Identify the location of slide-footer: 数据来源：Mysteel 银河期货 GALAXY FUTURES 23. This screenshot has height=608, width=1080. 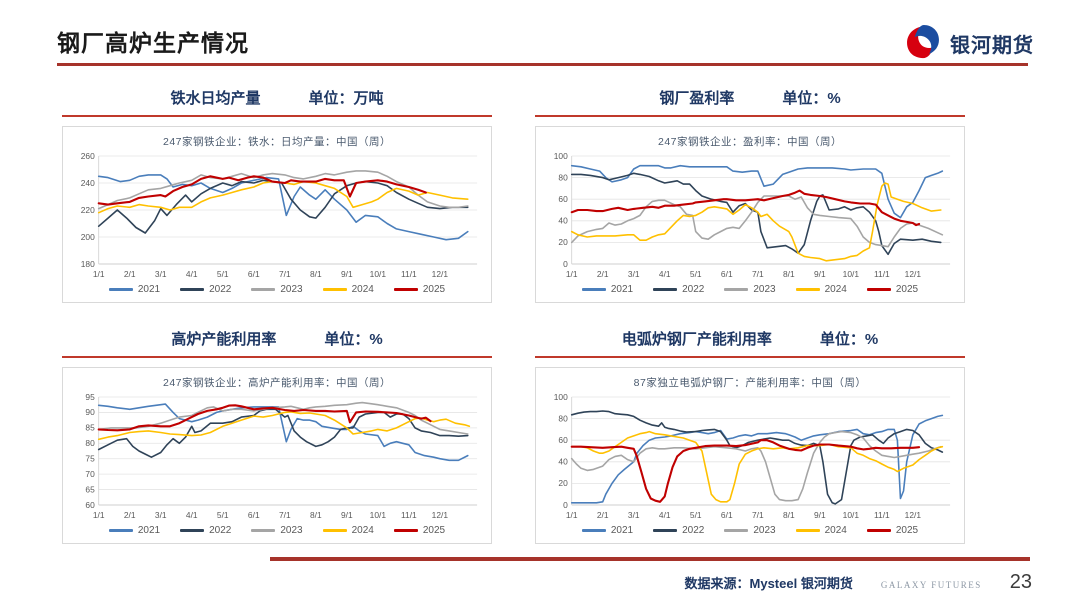
(858, 582).